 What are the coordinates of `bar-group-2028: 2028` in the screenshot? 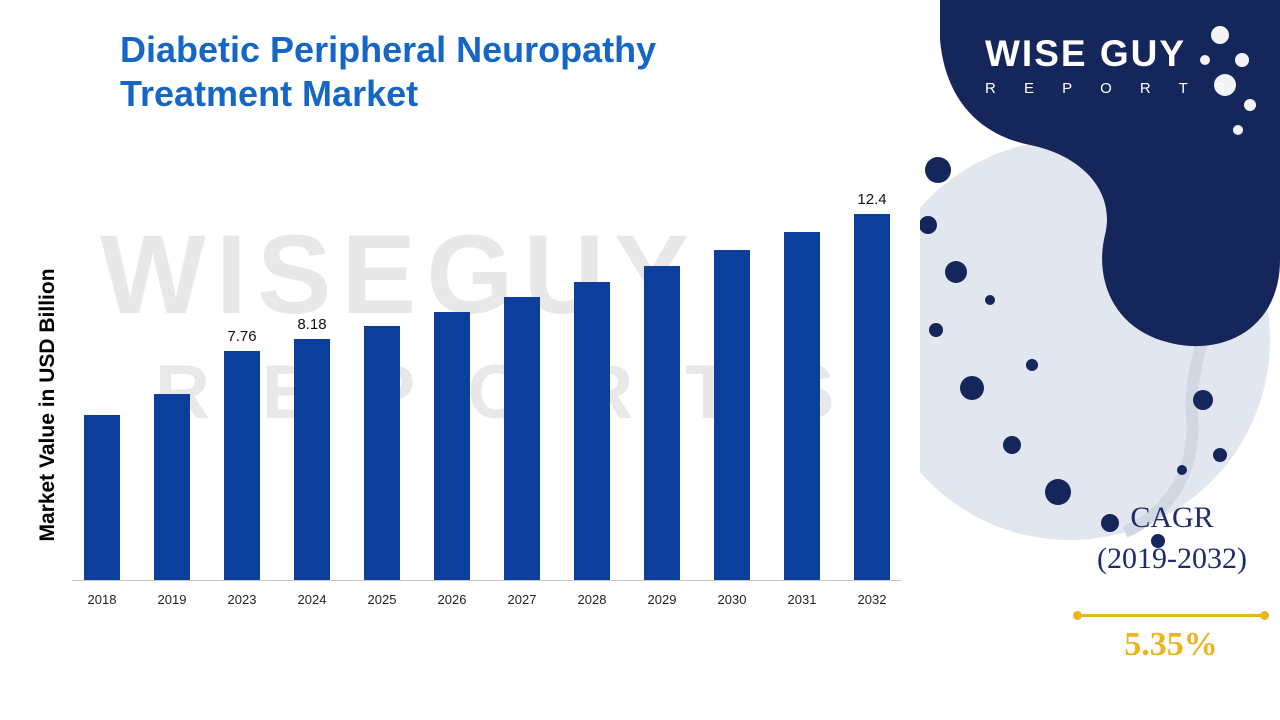 It's located at (592, 433).